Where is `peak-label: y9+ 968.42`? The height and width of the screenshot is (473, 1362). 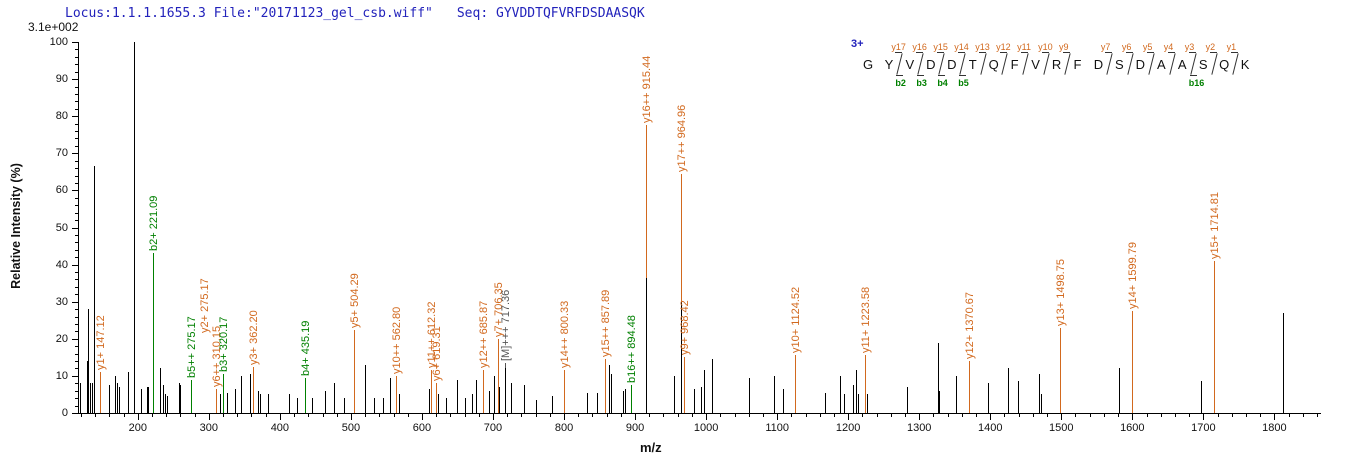
peak-label: y9+ 968.42 is located at coordinates (685, 328).